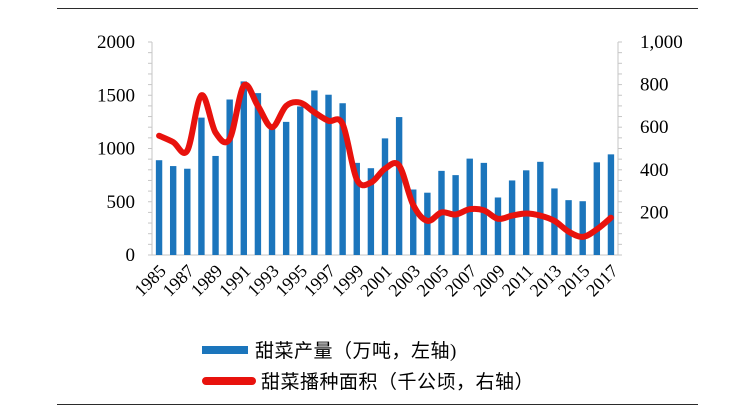  Describe the element at coordinates (225, 349) in the screenshot. I see `bar-series-swatch` at that location.